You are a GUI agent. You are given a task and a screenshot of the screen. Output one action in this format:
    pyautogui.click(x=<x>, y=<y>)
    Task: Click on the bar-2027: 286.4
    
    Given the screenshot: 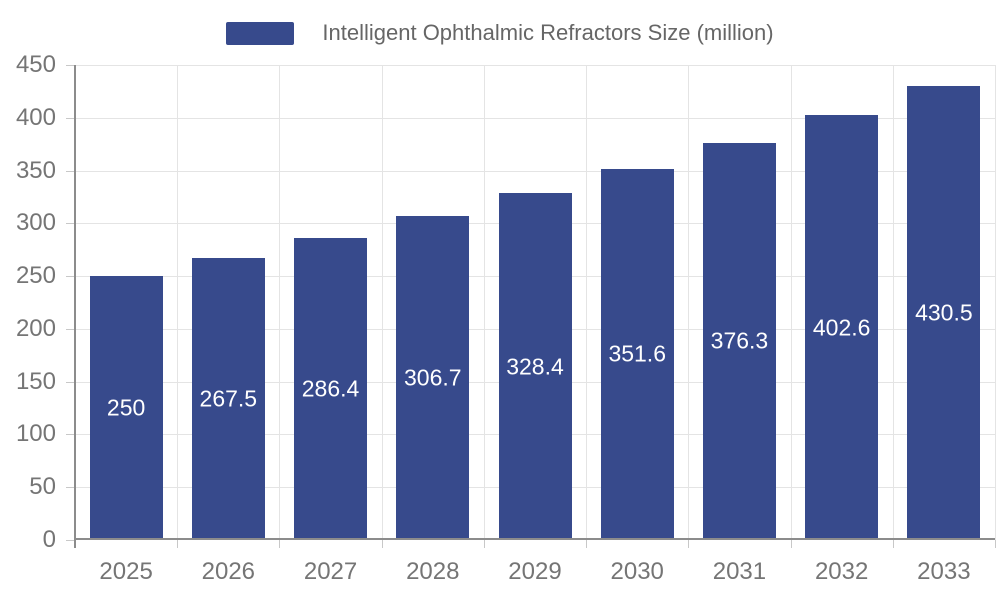 What is the action you would take?
    pyautogui.click(x=331, y=388)
    